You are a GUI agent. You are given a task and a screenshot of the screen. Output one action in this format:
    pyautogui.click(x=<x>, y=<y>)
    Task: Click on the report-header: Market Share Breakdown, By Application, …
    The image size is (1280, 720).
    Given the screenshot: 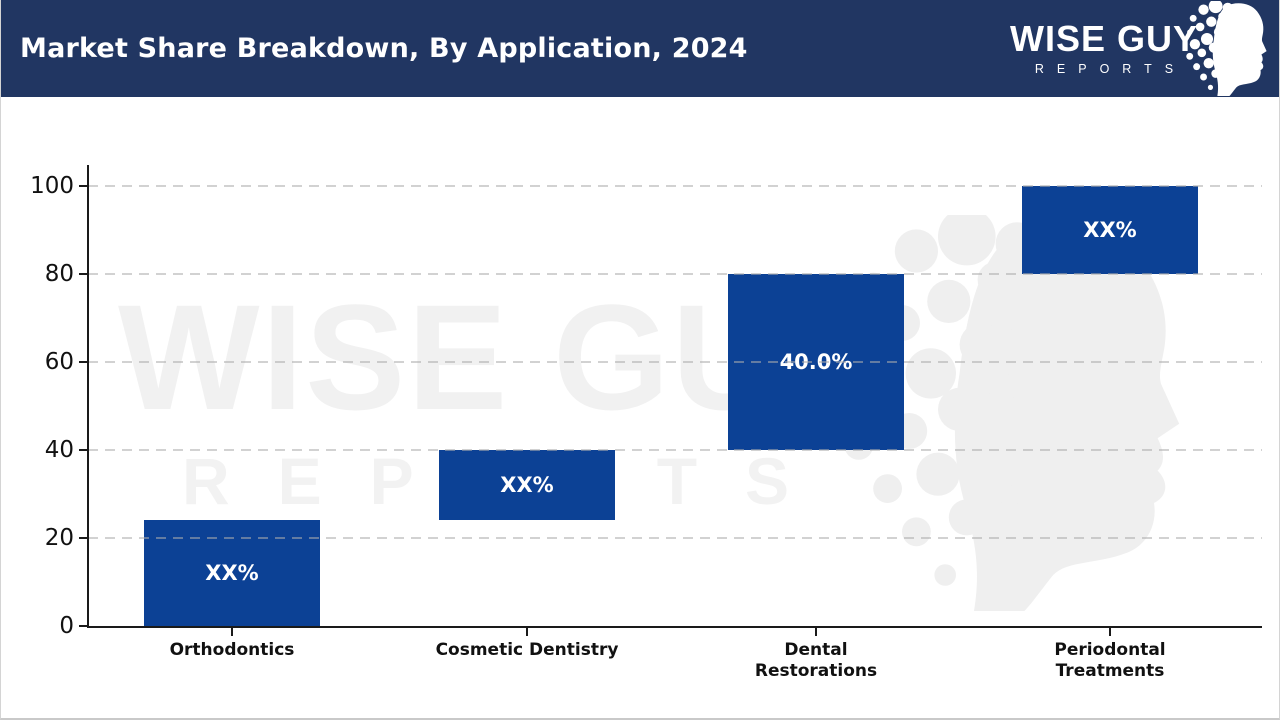 What is the action you would take?
    pyautogui.click(x=640, y=48)
    